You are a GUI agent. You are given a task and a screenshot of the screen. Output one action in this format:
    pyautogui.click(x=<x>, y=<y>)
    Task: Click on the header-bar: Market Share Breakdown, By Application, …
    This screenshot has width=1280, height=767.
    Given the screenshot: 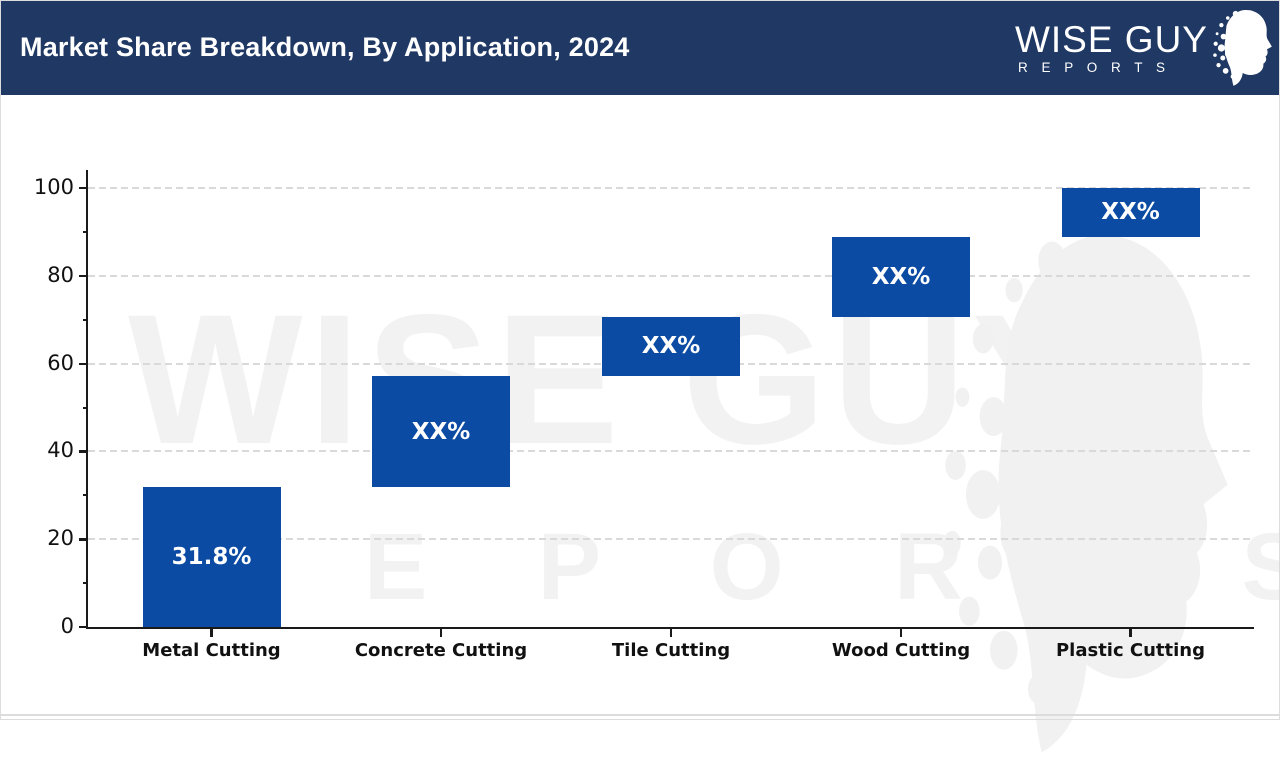 What is the action you would take?
    pyautogui.click(x=640, y=47)
    